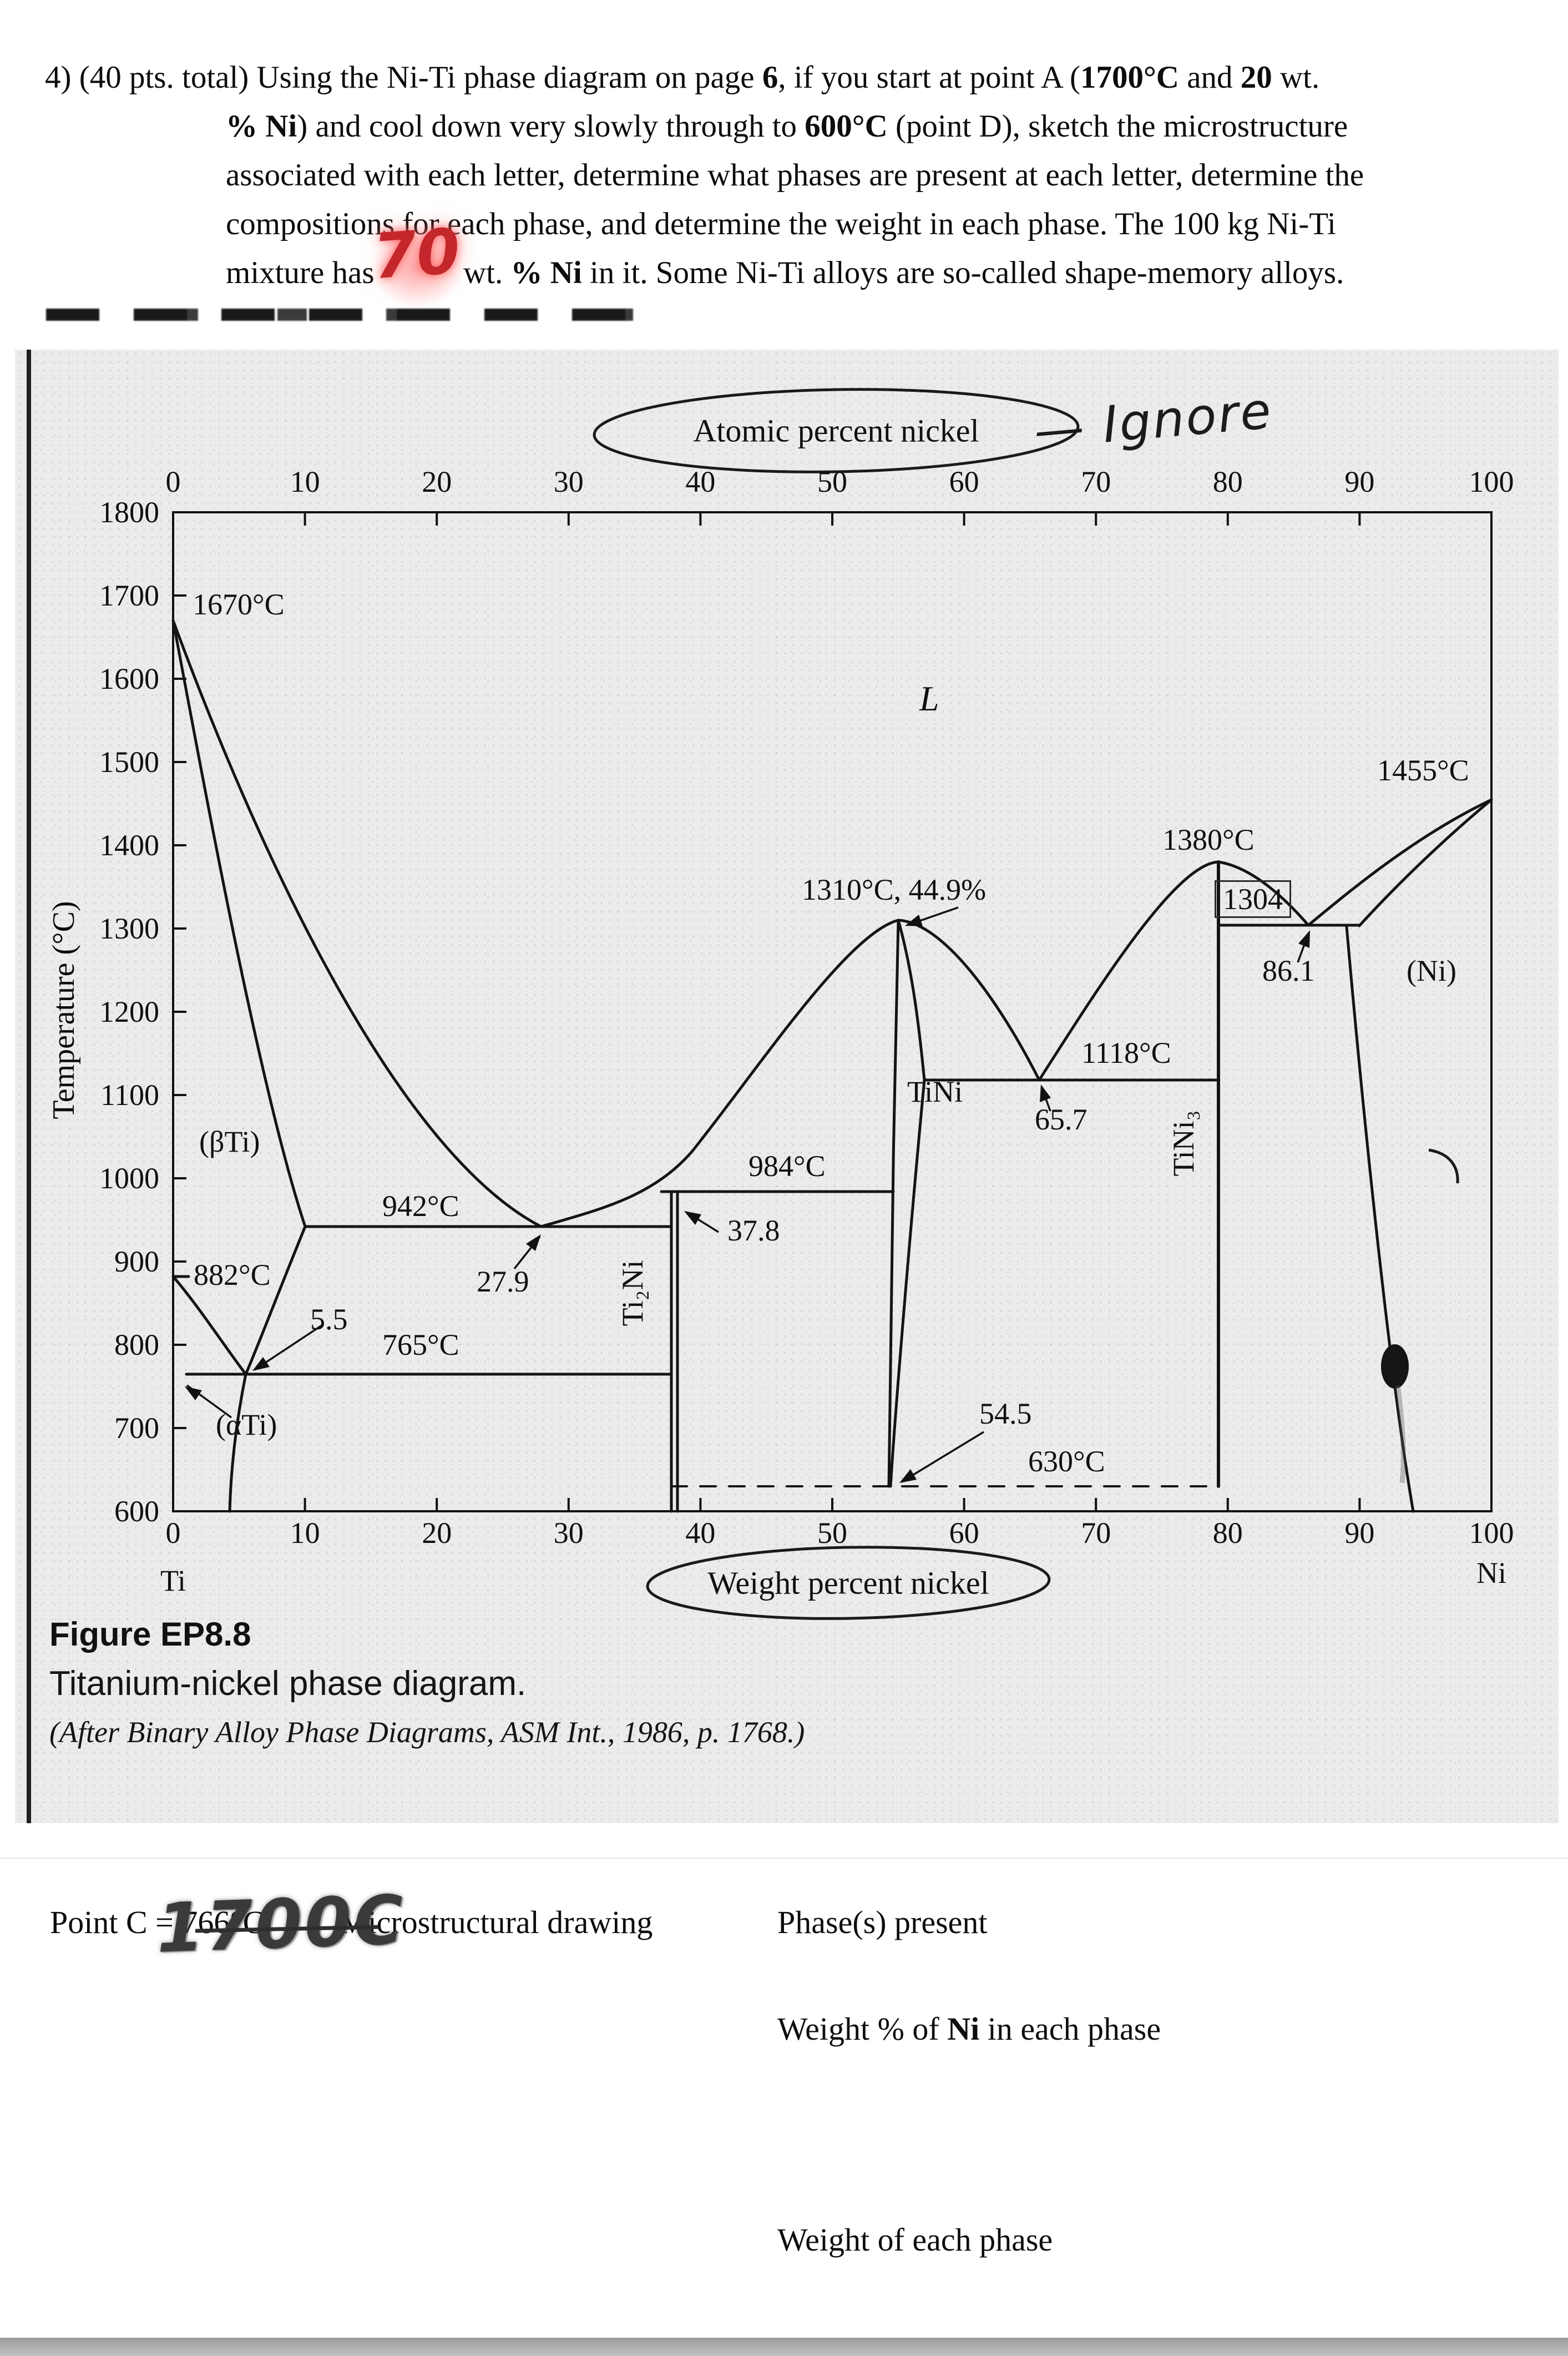 Image resolution: width=1568 pixels, height=2356 pixels. Describe the element at coordinates (129, 1178) in the screenshot. I see `y-axis-tick-label: 1000` at that location.